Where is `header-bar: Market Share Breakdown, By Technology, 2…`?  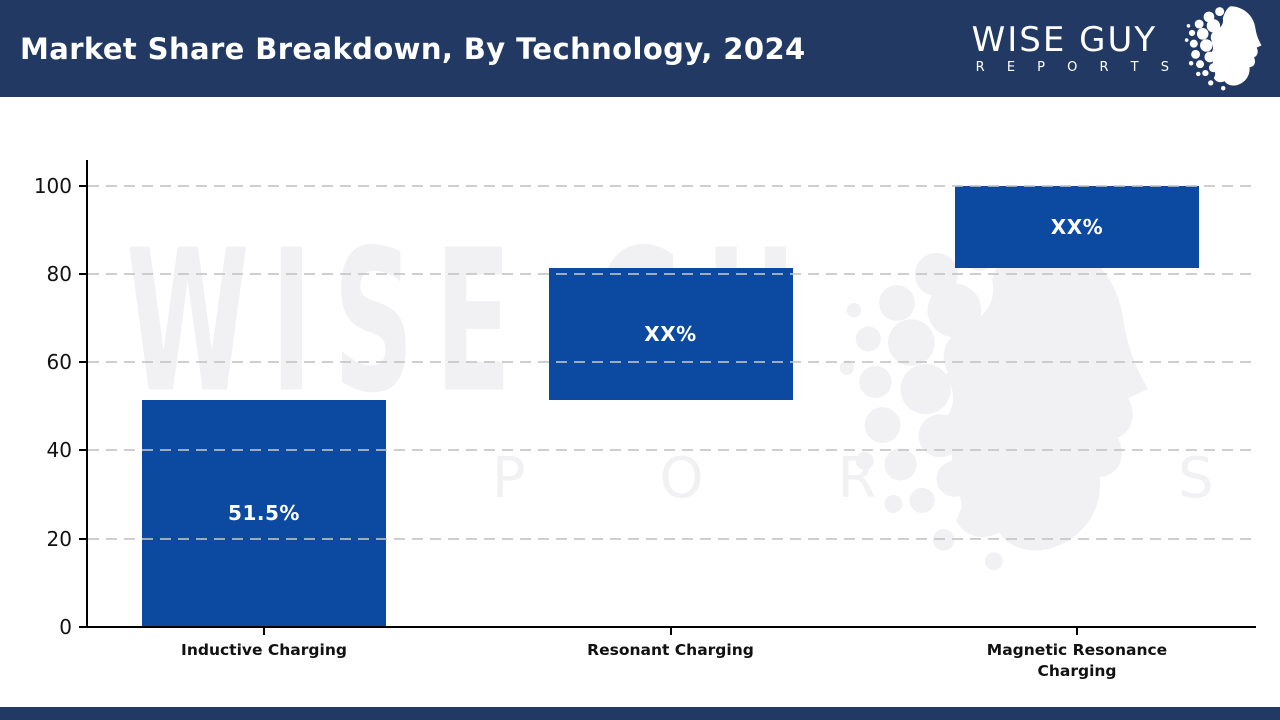
header-bar: Market Share Breakdown, By Technology, 2… is located at coordinates (640, 48).